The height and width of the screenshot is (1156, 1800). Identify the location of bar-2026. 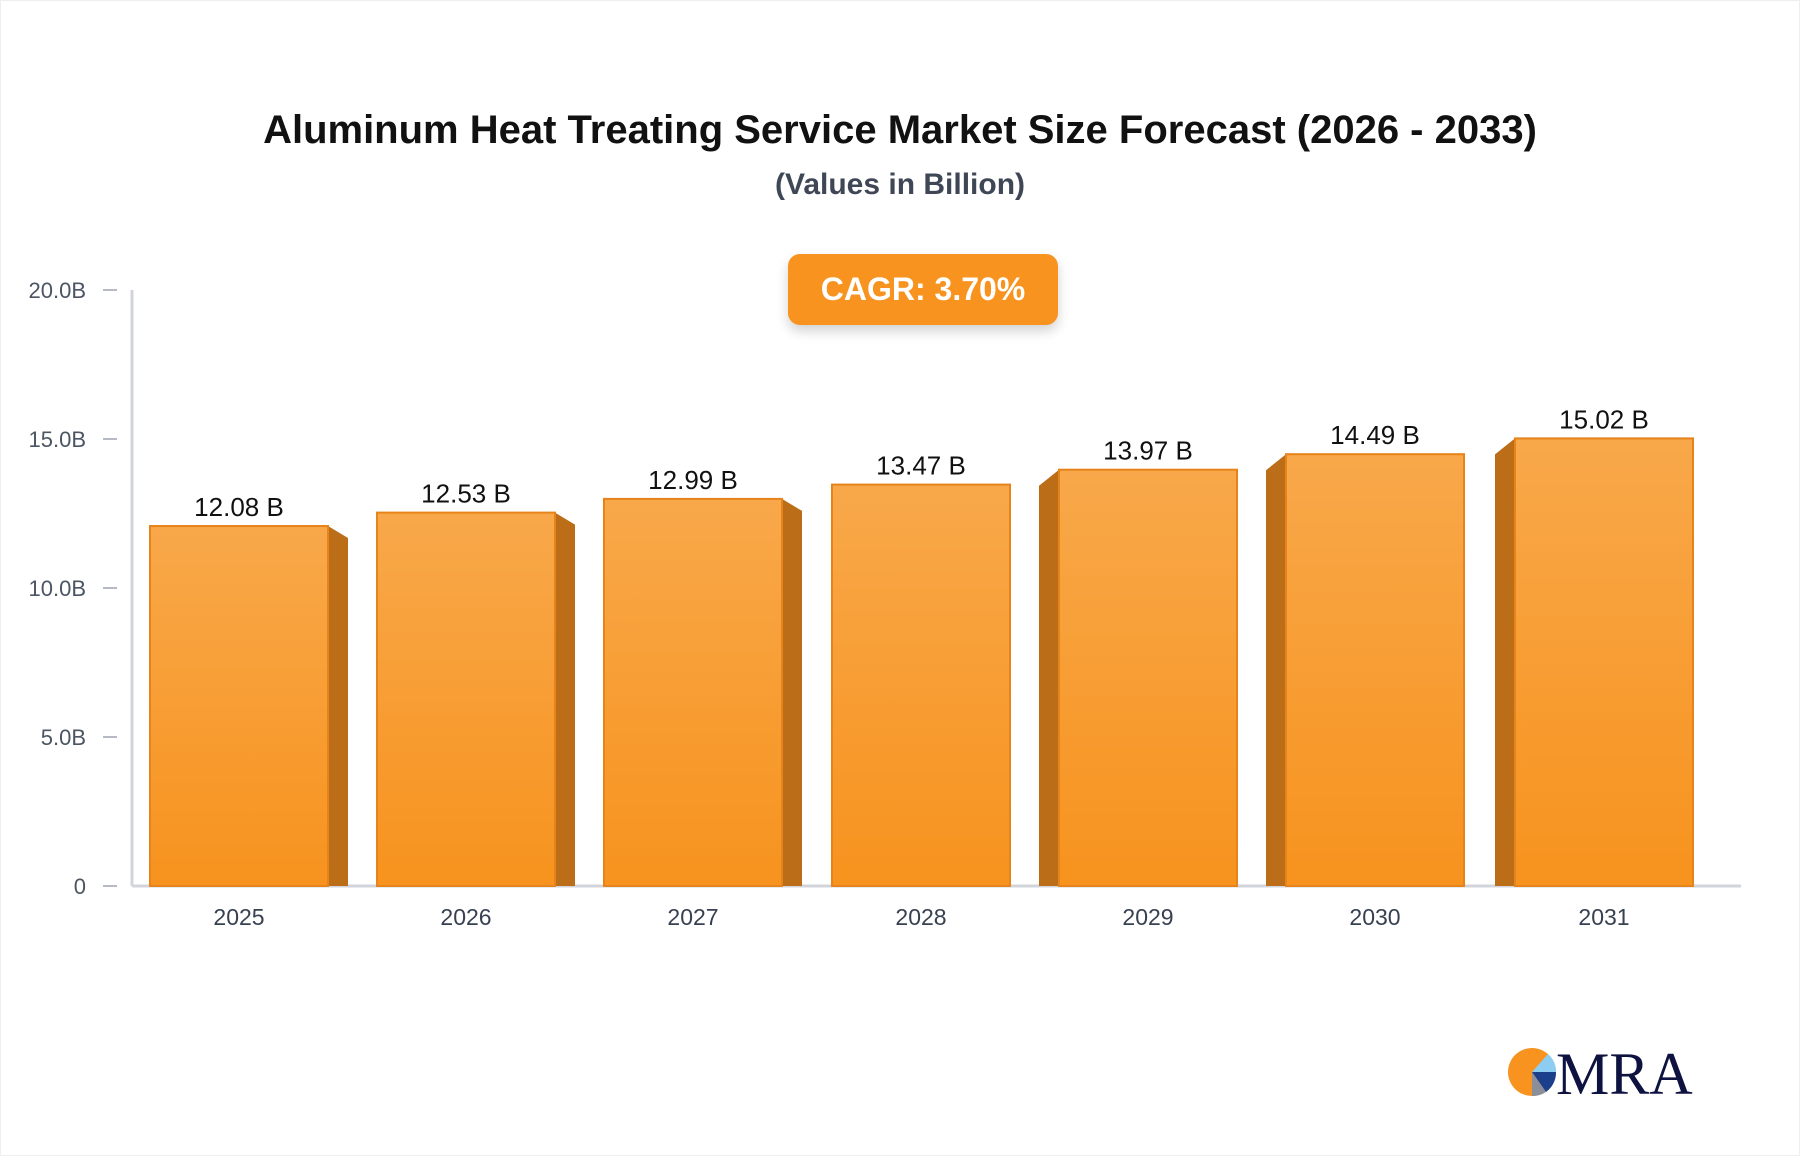
(466, 699).